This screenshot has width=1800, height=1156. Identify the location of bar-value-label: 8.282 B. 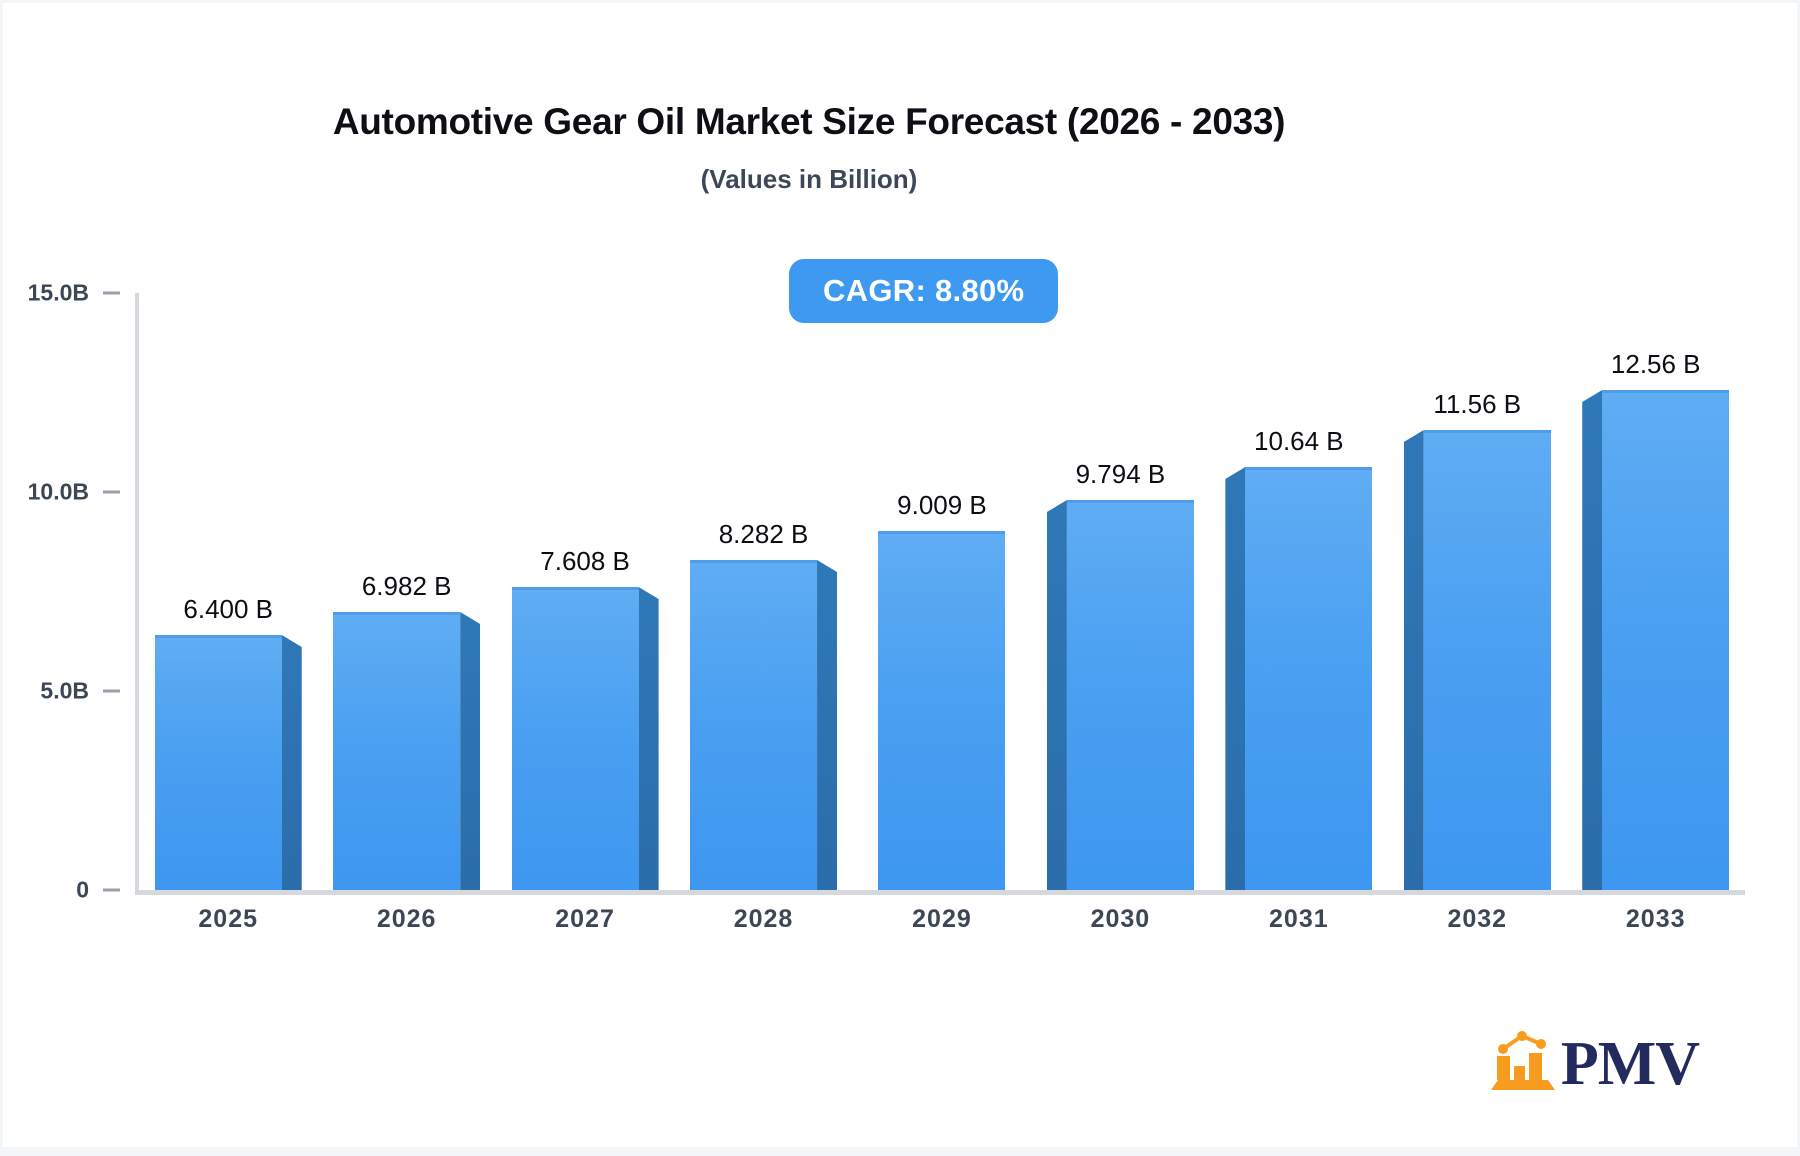
(763, 534).